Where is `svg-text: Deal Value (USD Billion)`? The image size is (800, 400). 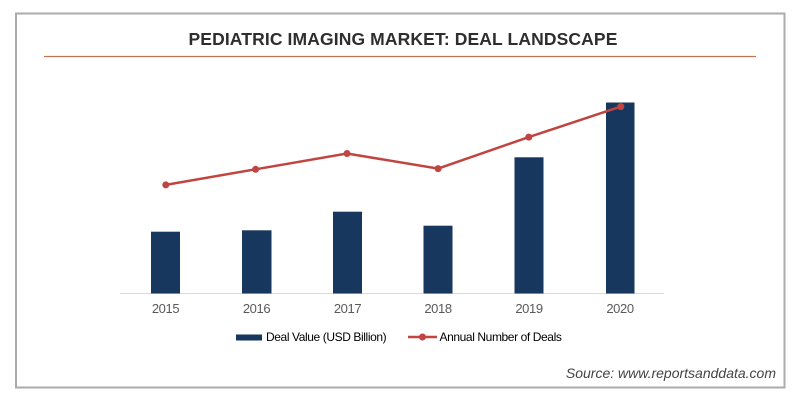
svg-text: Deal Value (USD Billion) is located at coordinates (326, 337).